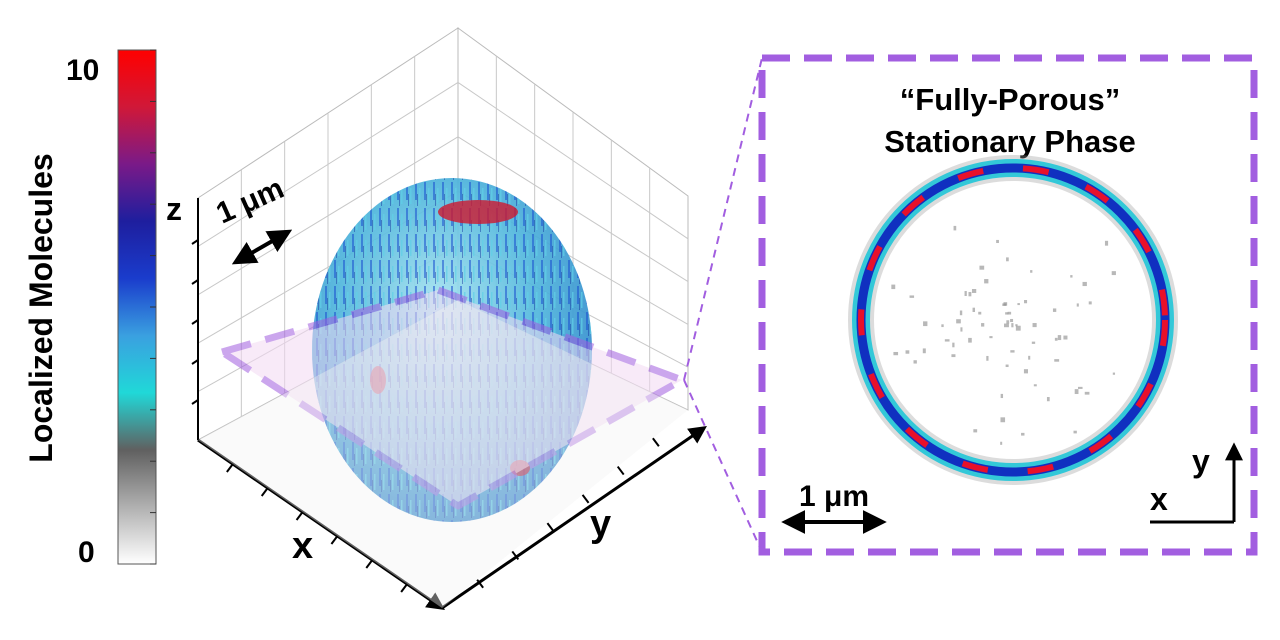 This screenshot has width=1280, height=640. What do you see at coordinates (723, 219) in the screenshot?
I see `projection-line-top` at bounding box center [723, 219].